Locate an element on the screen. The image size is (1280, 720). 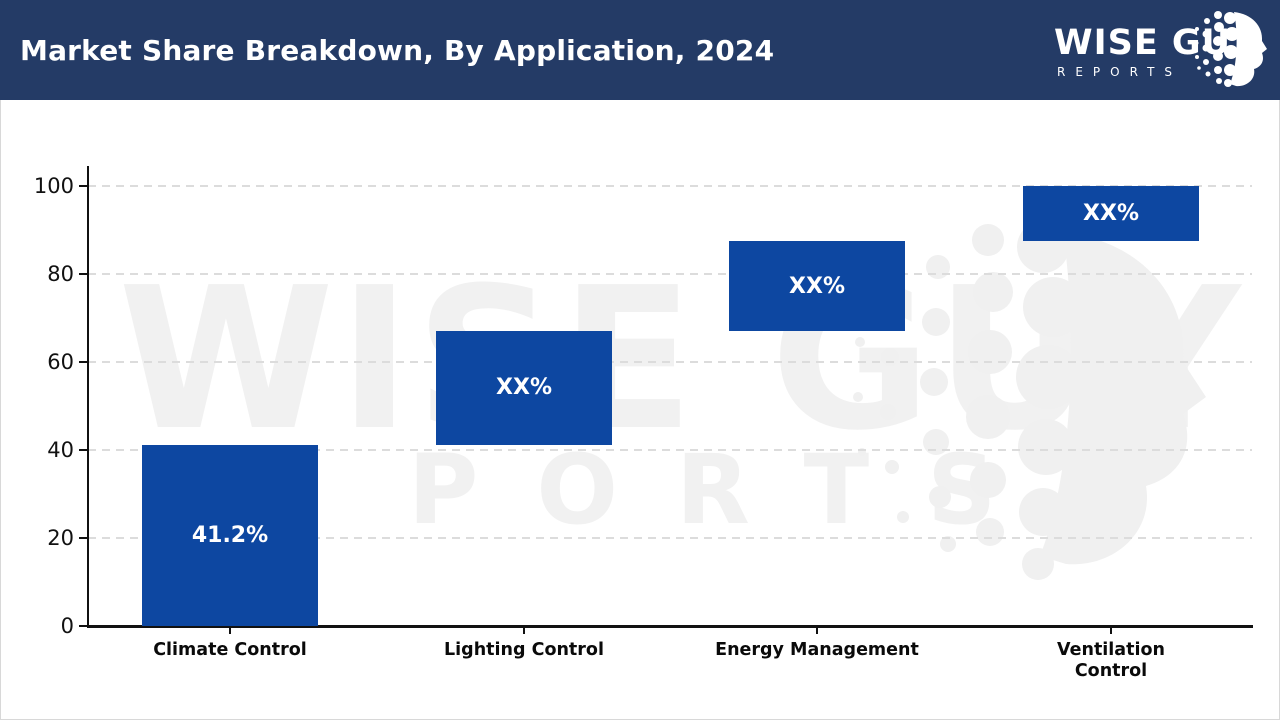
y-axis-spine is located at coordinates (88, 396).